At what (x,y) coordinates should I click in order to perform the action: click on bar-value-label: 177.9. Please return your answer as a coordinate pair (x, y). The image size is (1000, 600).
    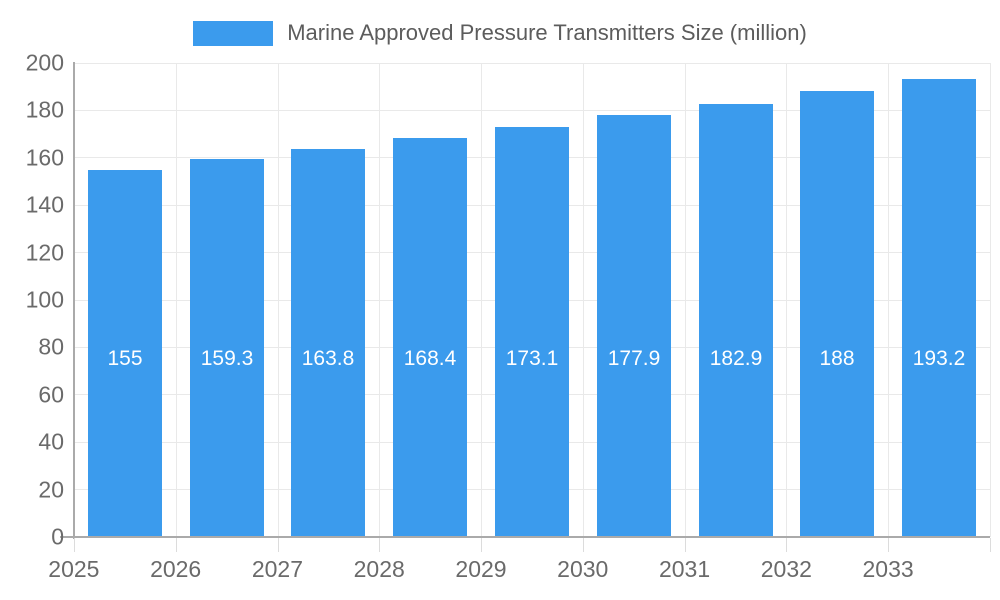
    Looking at the image, I should click on (634, 358).